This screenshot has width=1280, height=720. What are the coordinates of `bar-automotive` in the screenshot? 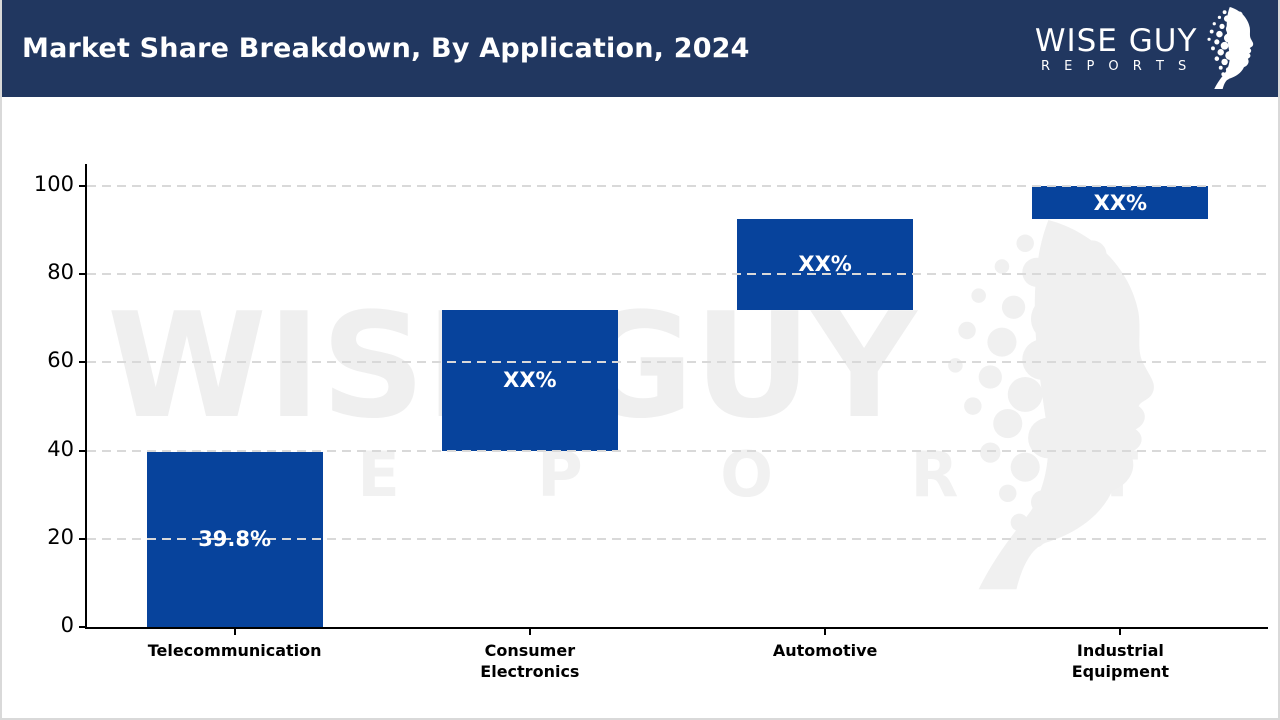 It's located at (825, 264).